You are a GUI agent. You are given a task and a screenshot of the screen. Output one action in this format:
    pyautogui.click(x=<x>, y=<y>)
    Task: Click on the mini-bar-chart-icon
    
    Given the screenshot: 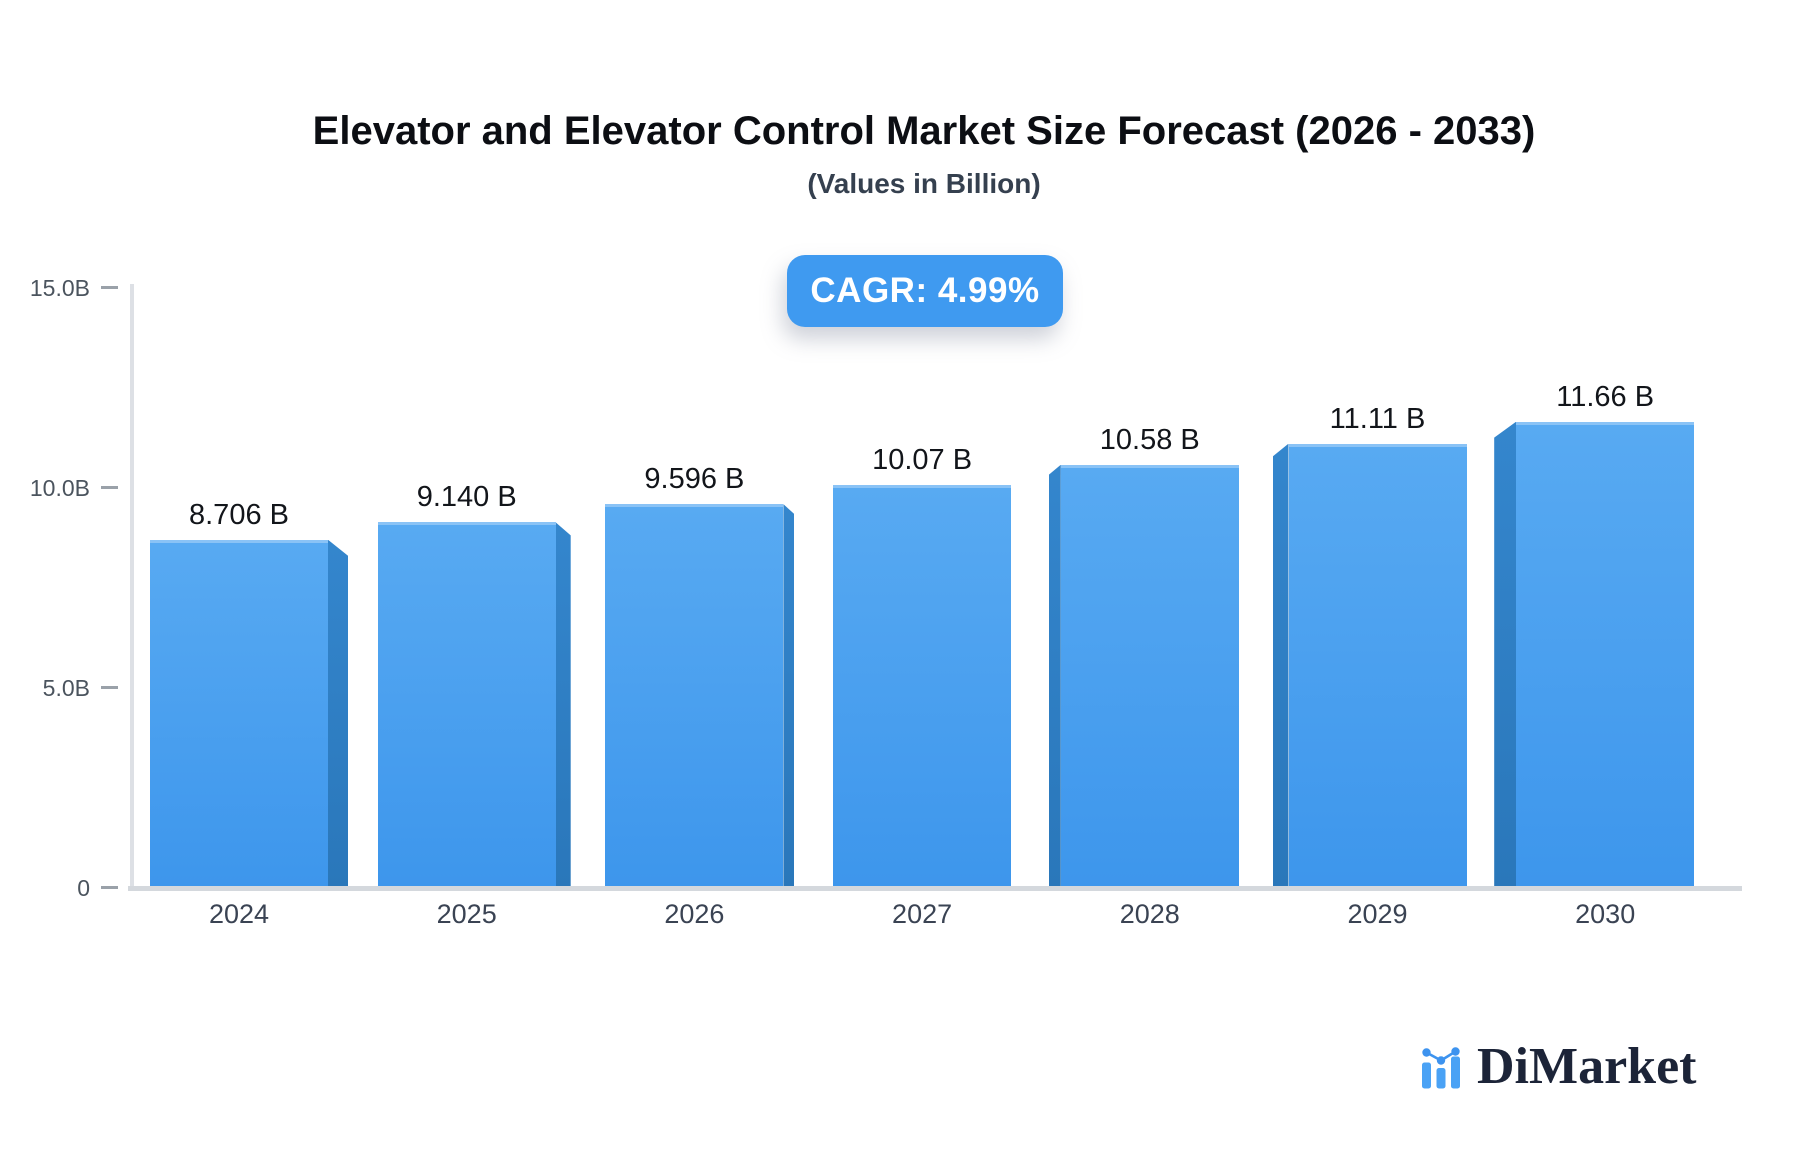 What is the action you would take?
    pyautogui.click(x=1441, y=1068)
    